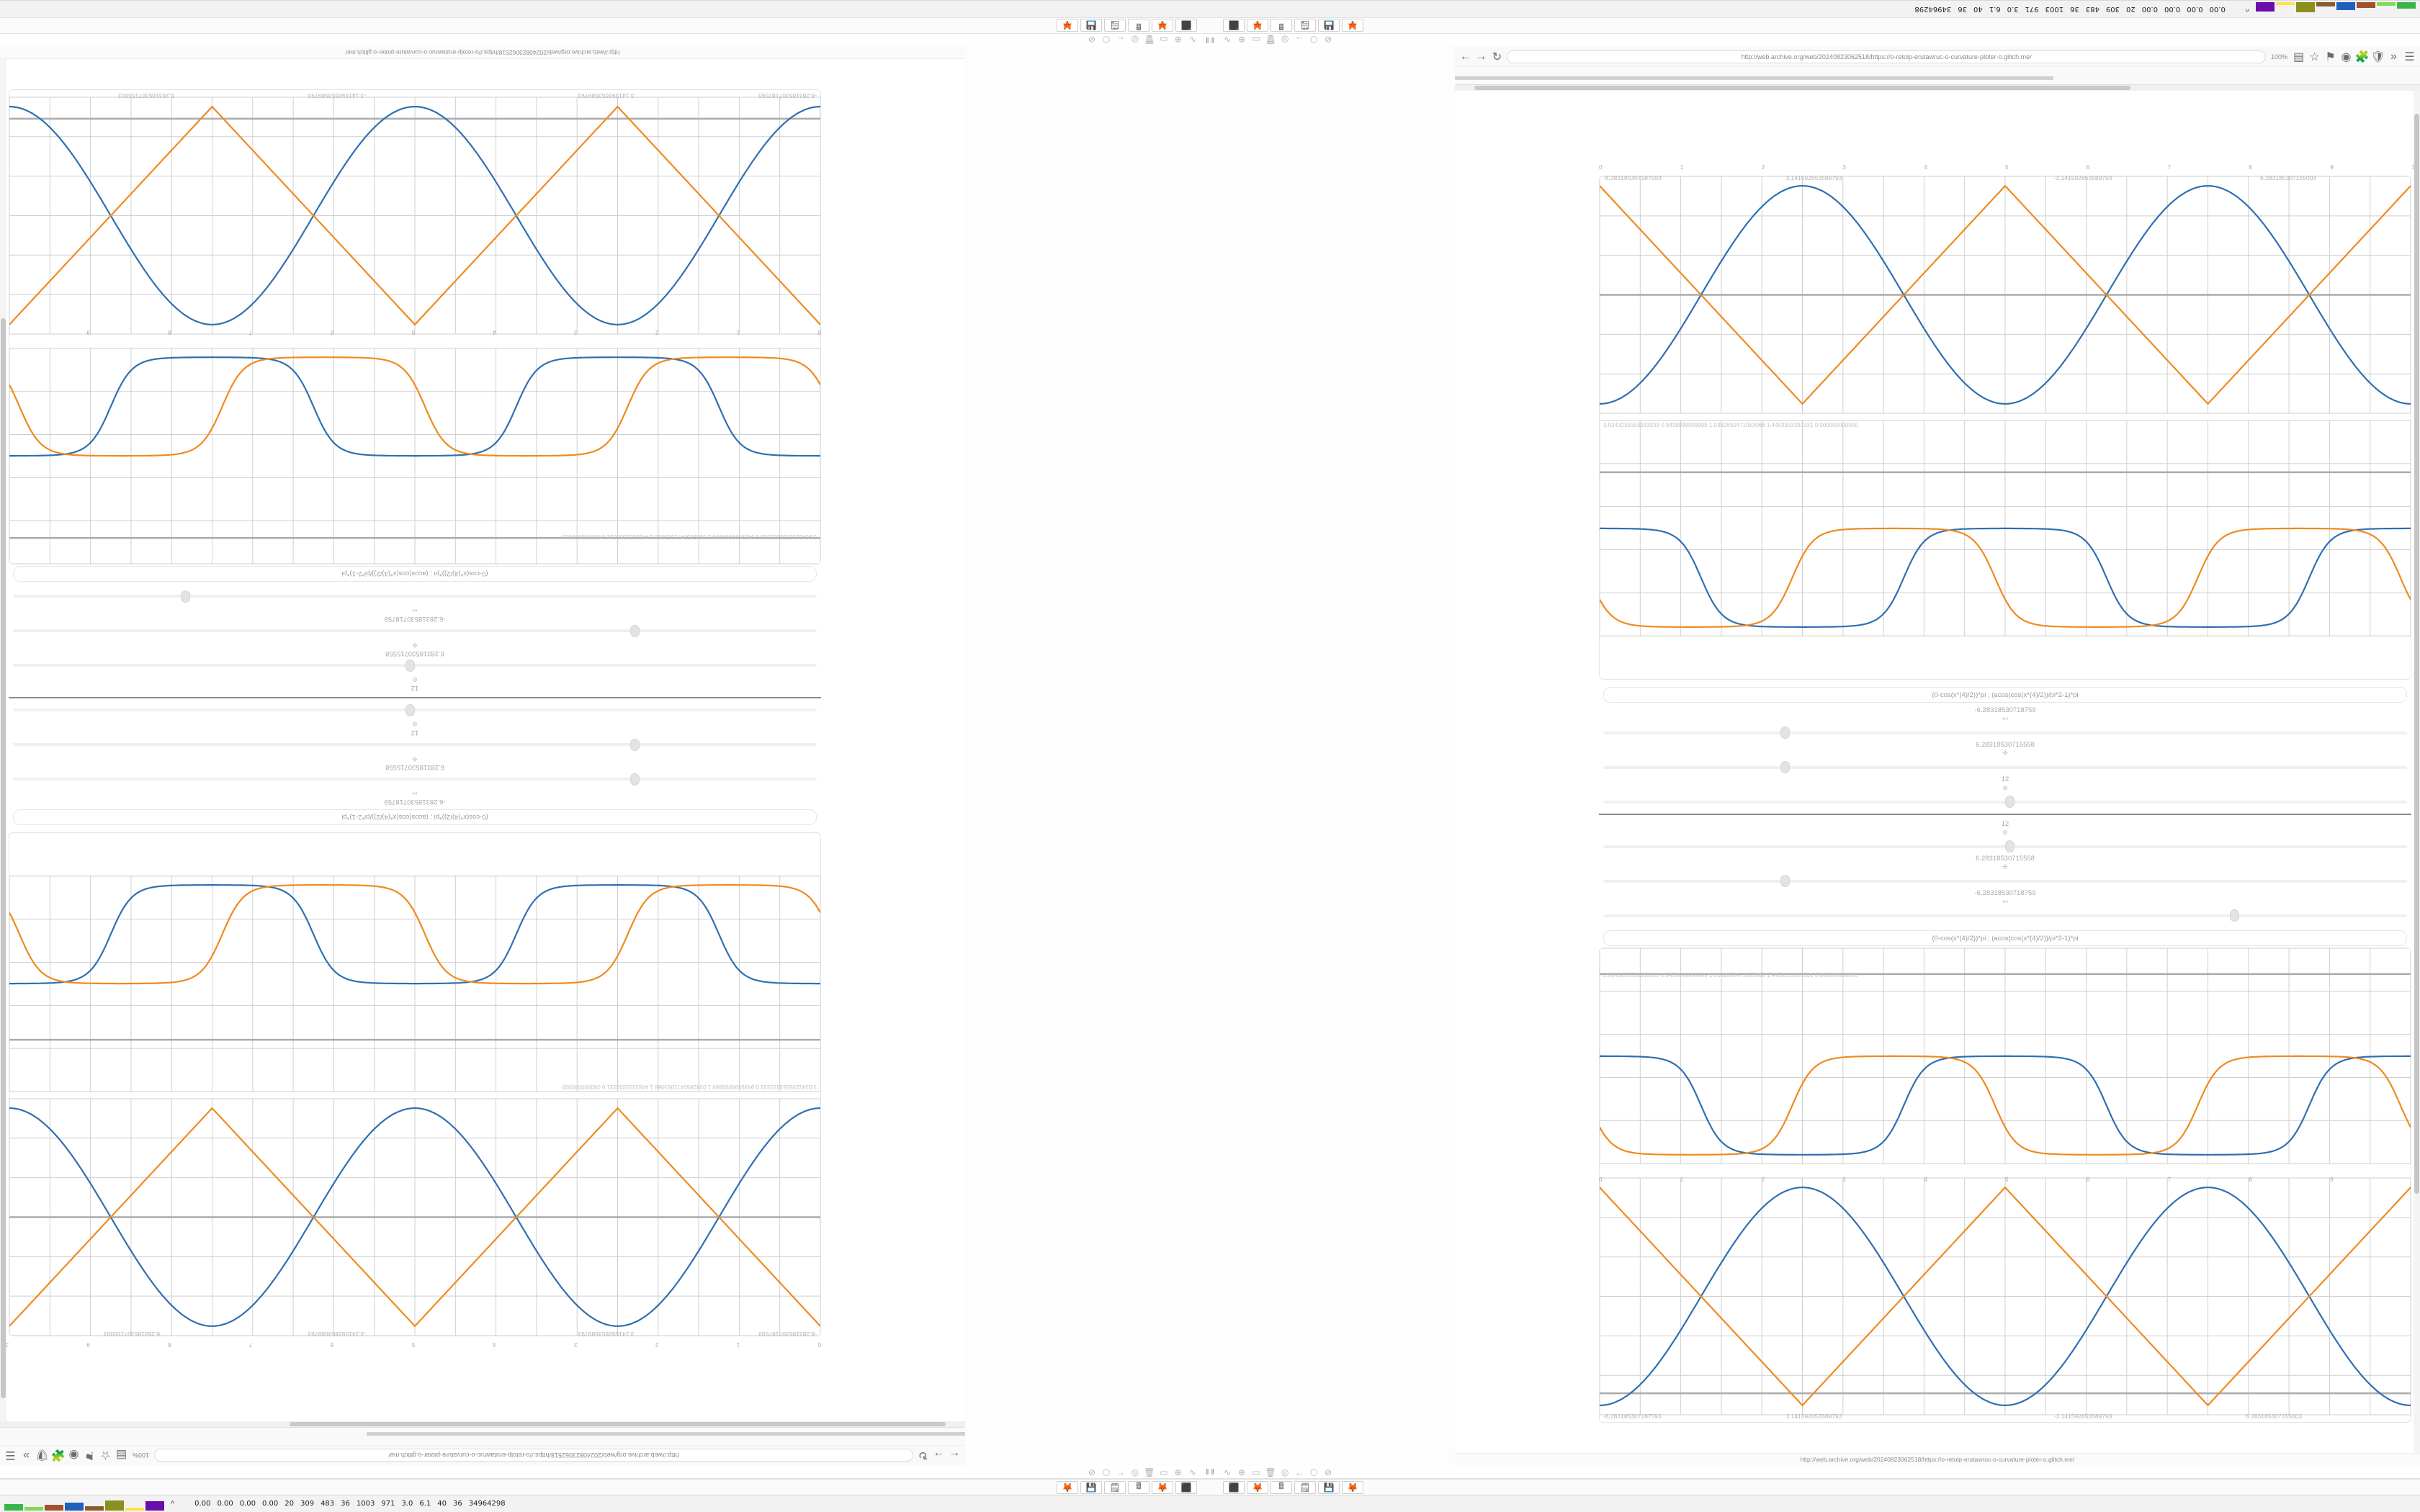  Describe the element at coordinates (1210, 25) in the screenshot. I see `taskbar-top: 🦊 💾 🗒 🖩 🦊 ⬛ ⬛ 🦊 🖩 🗒 💾 🦊` at that location.